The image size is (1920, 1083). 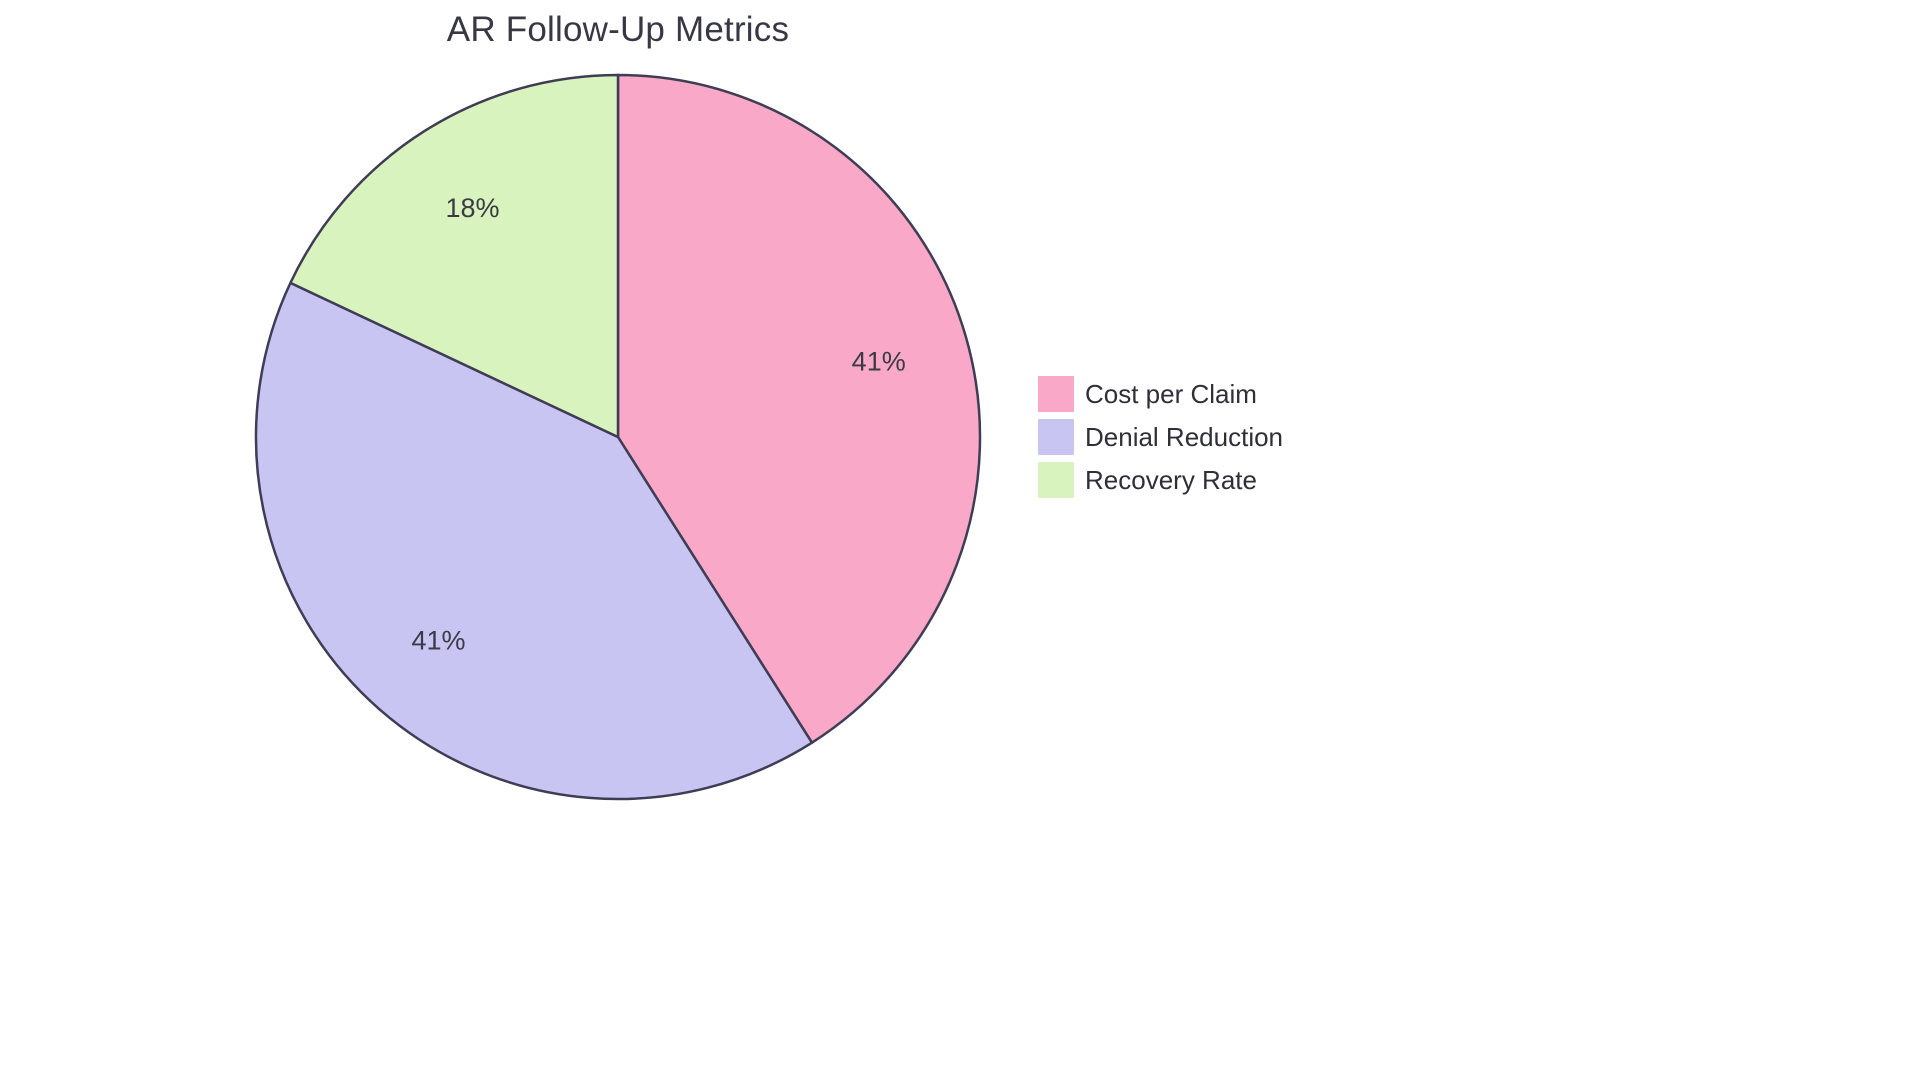 What do you see at coordinates (1171, 393) in the screenshot?
I see `legend-label: Cost per Claim` at bounding box center [1171, 393].